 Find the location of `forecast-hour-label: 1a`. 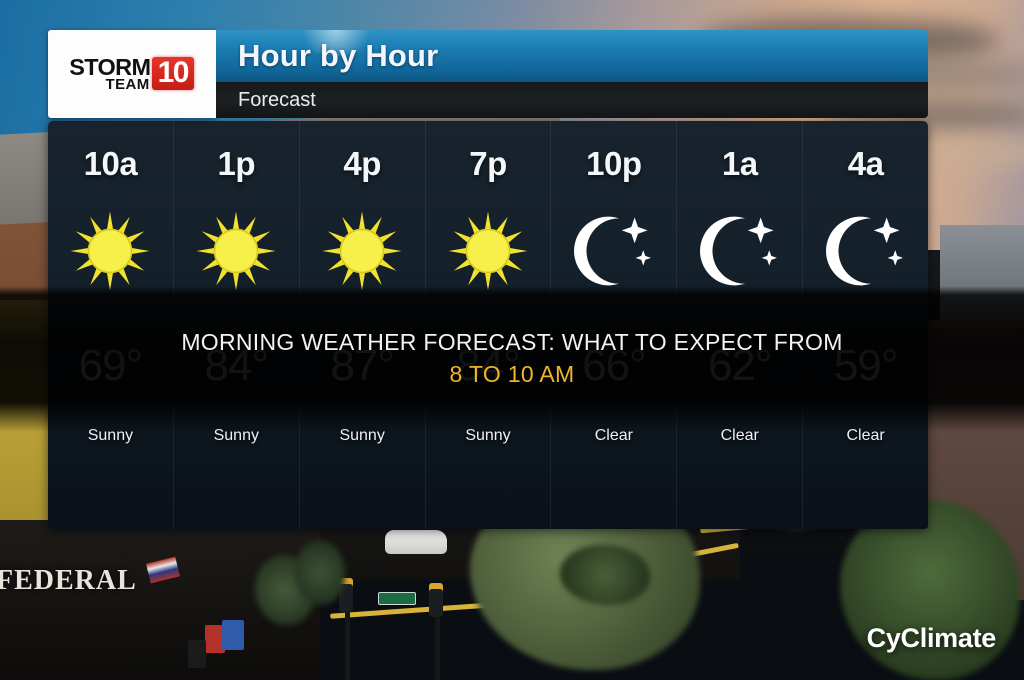

forecast-hour-label: 1a is located at coordinates (739, 163).